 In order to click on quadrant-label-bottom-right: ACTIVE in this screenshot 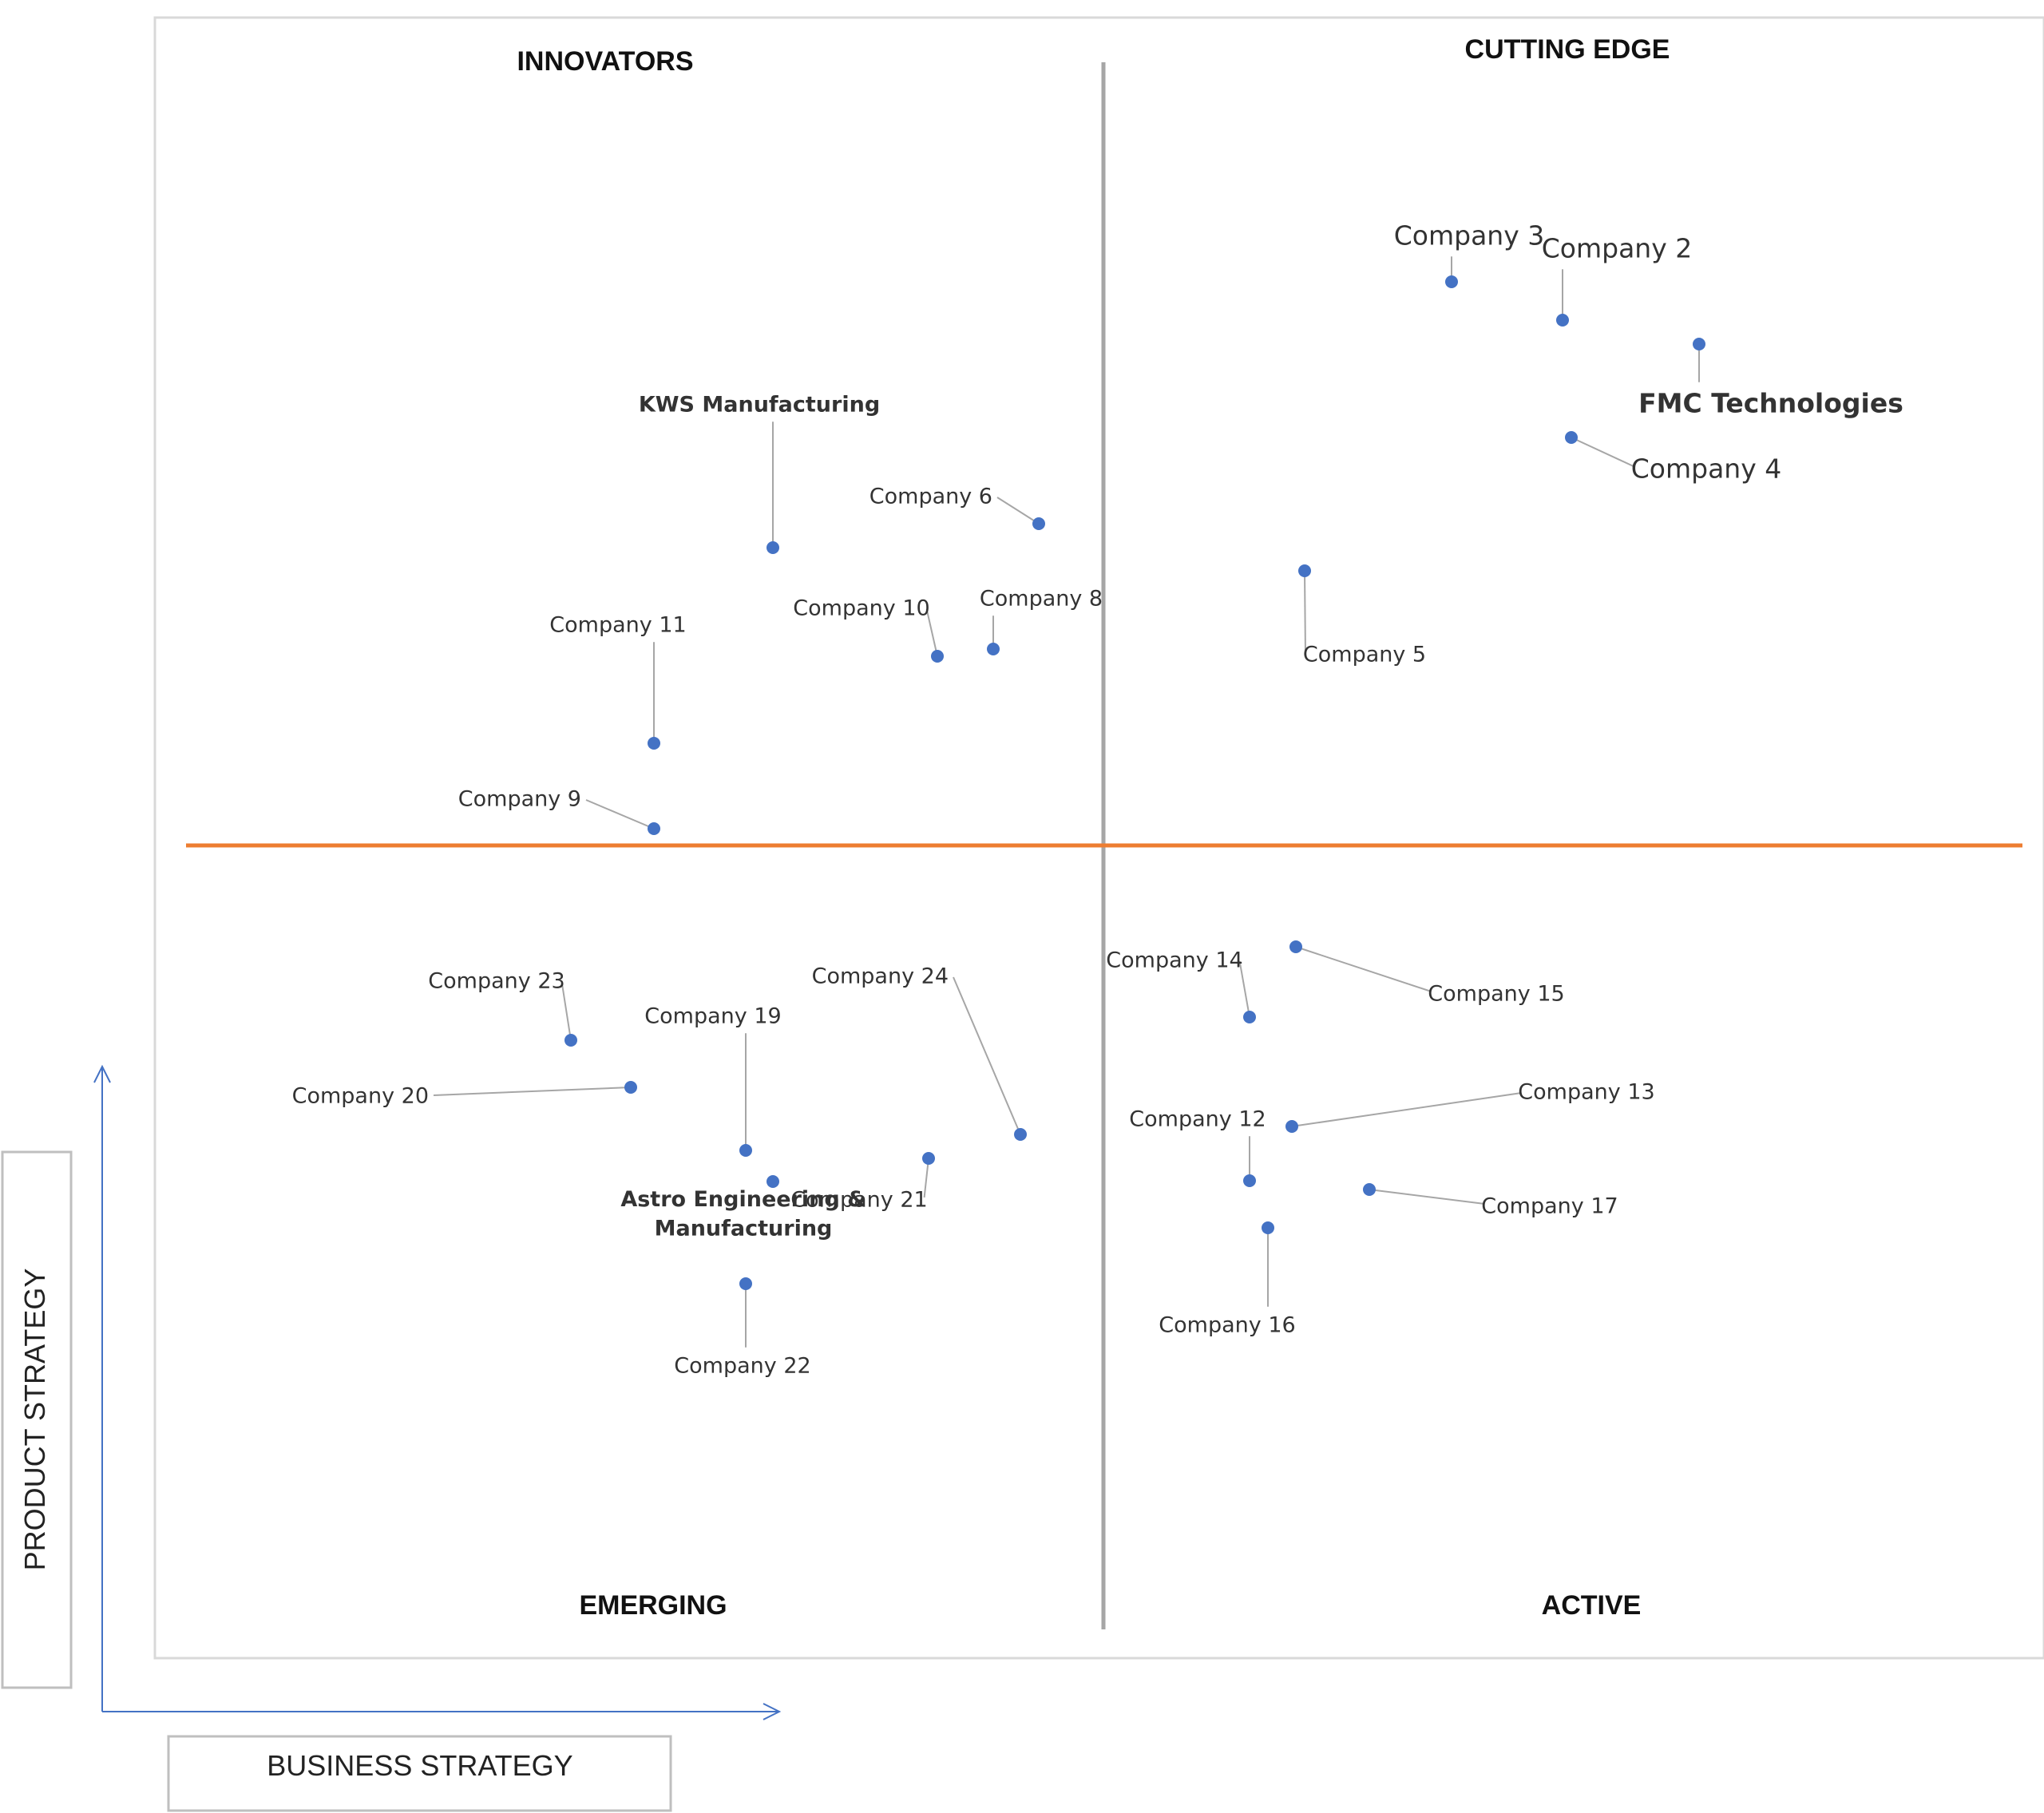, I will do `click(1592, 1605)`.